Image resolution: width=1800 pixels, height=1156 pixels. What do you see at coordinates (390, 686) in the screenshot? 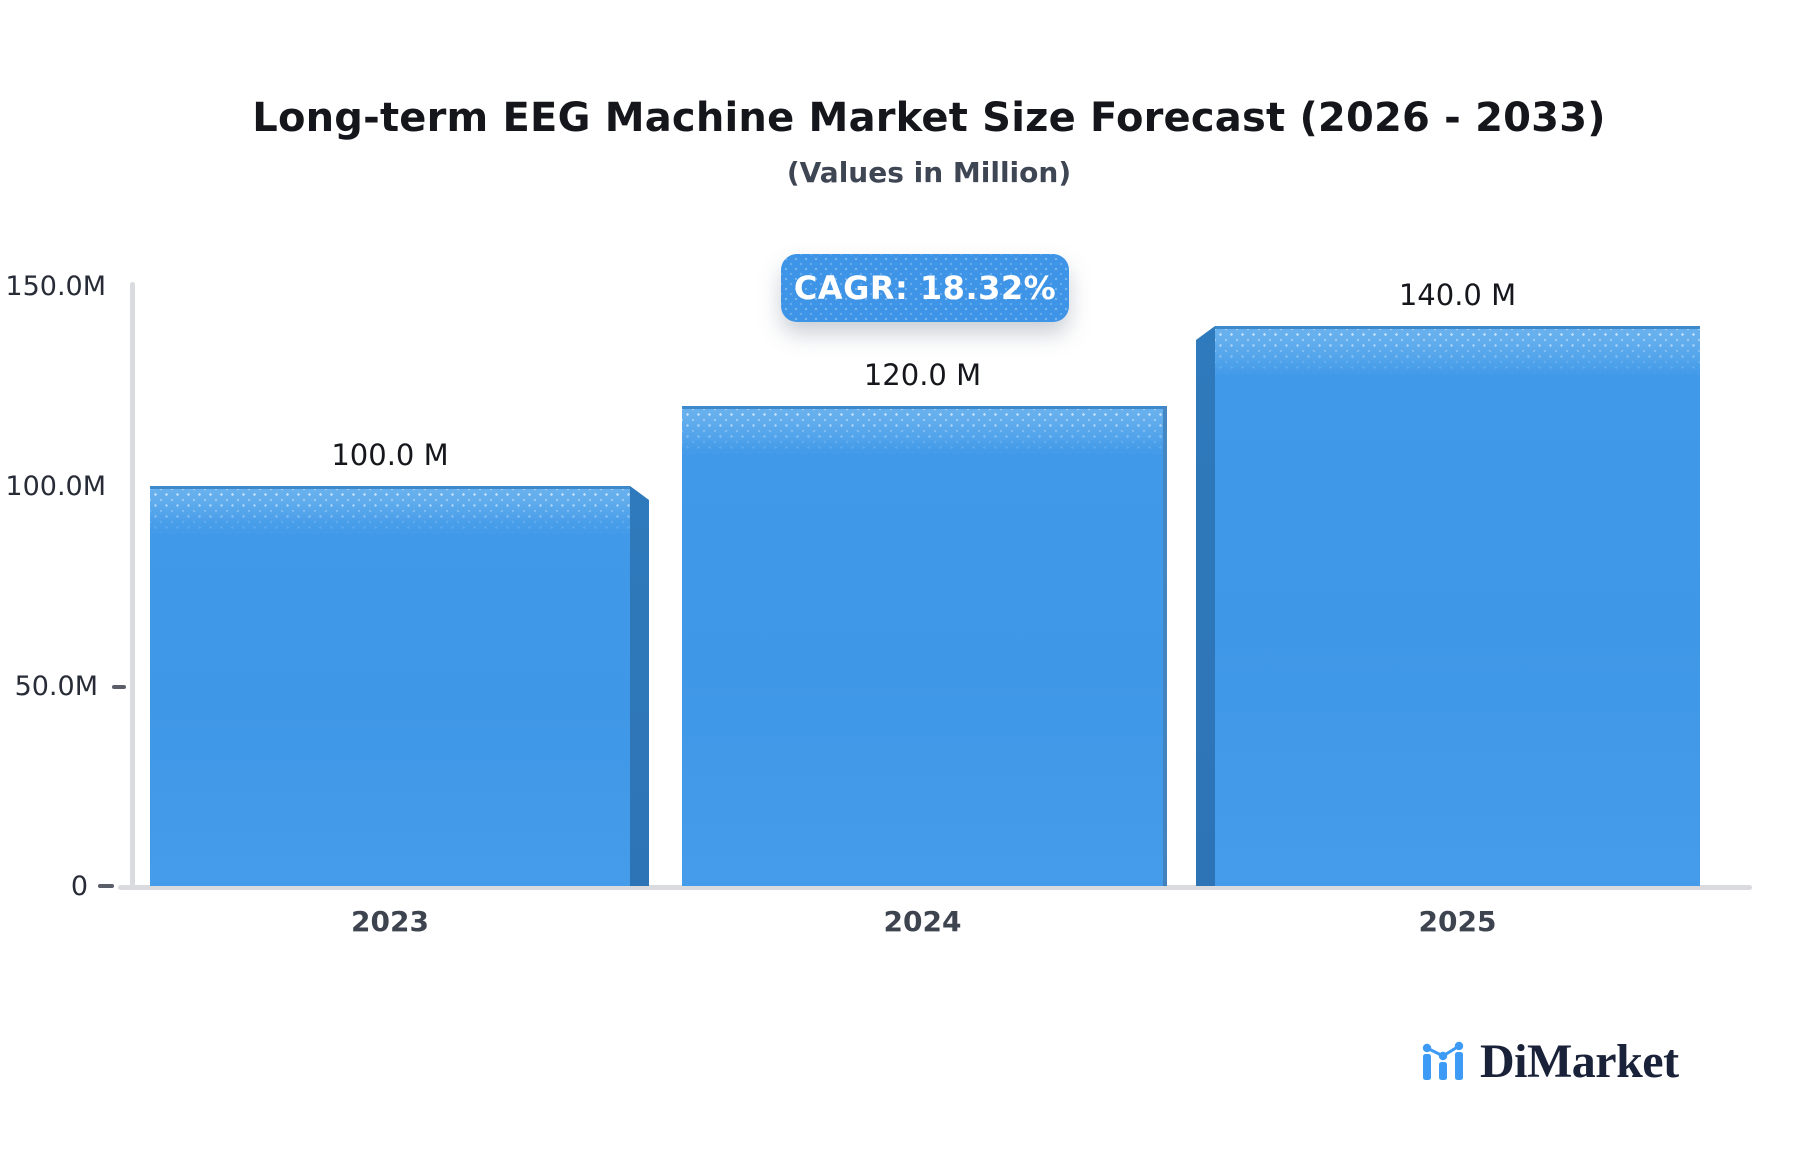
I see `bar-2023` at bounding box center [390, 686].